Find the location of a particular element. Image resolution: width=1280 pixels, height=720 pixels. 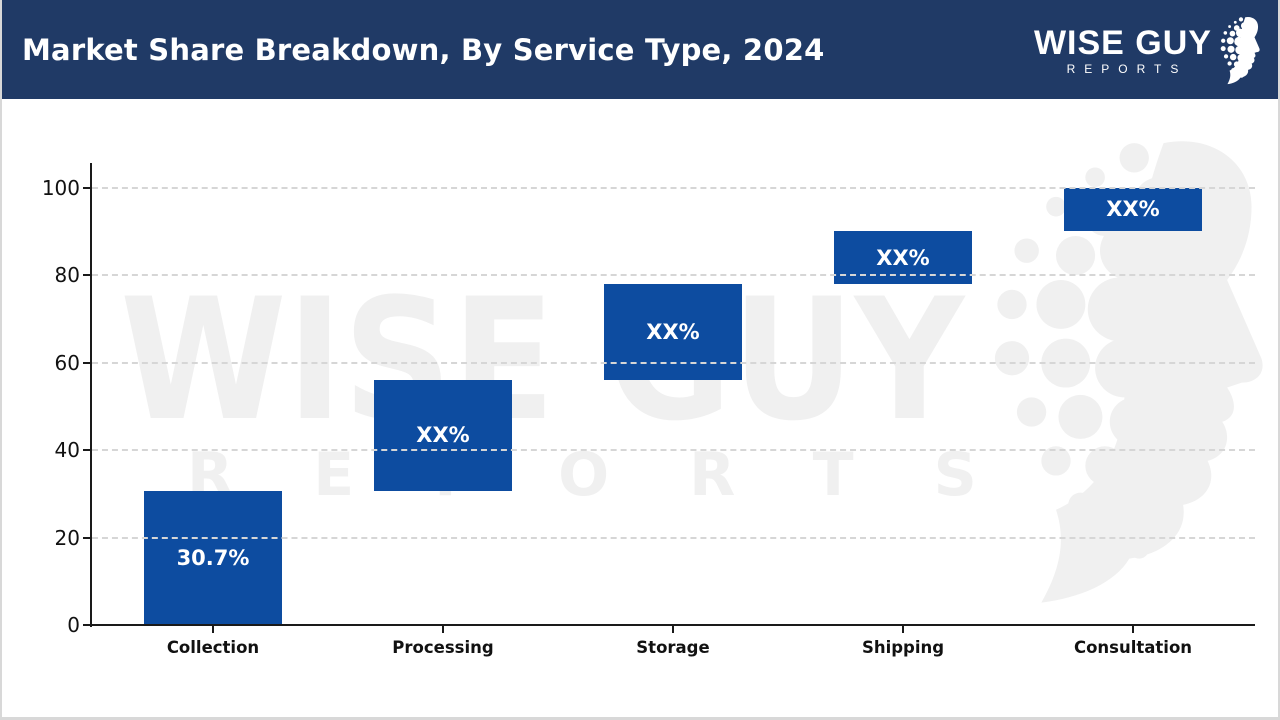

y-tick-label: 40 is located at coordinates (67, 450).